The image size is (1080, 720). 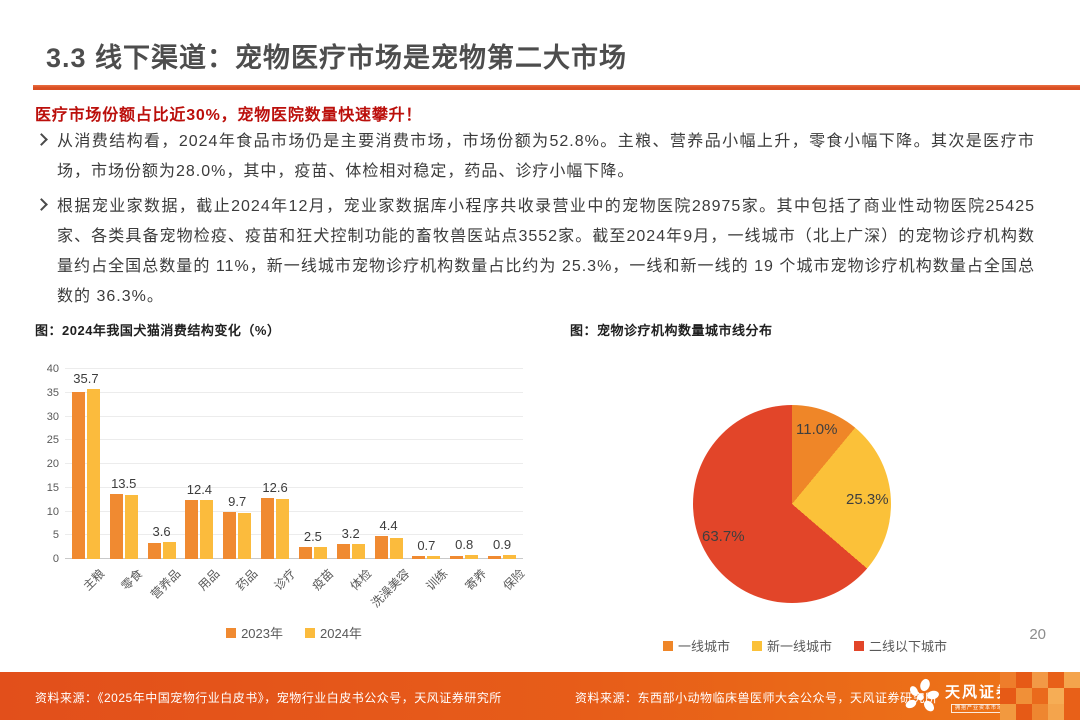 What do you see at coordinates (199, 490) in the screenshot?
I see `bar-value-label: 12.4` at bounding box center [199, 490].